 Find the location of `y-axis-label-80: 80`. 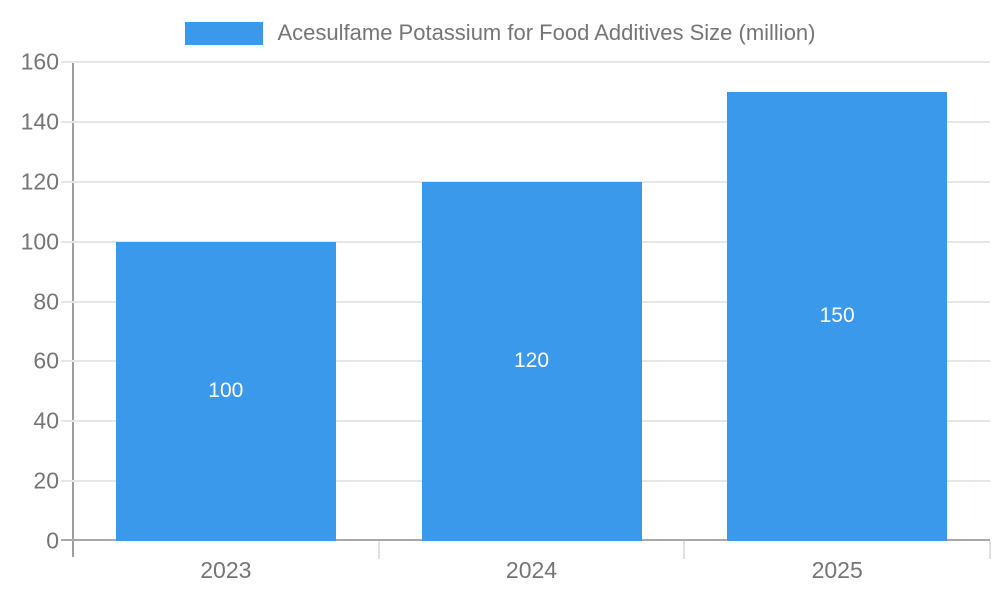

y-axis-label-80: 80 is located at coordinates (46, 301).